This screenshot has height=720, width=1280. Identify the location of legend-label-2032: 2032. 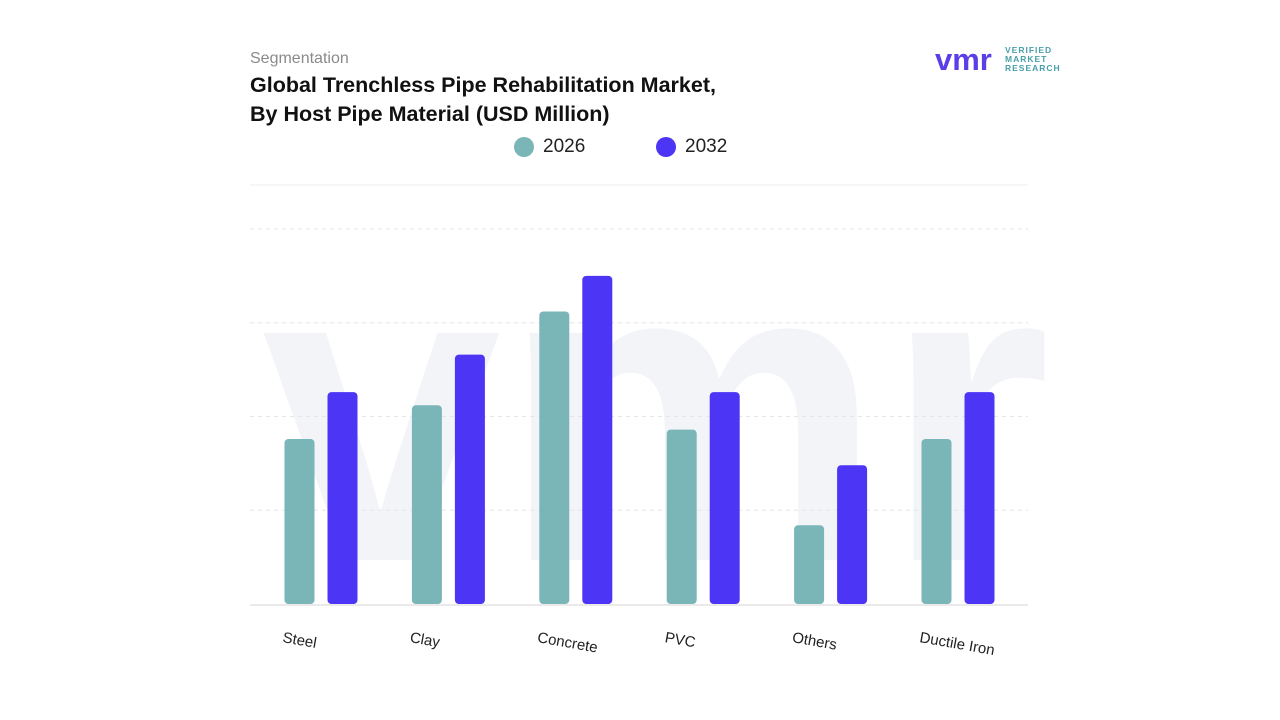
(706, 146).